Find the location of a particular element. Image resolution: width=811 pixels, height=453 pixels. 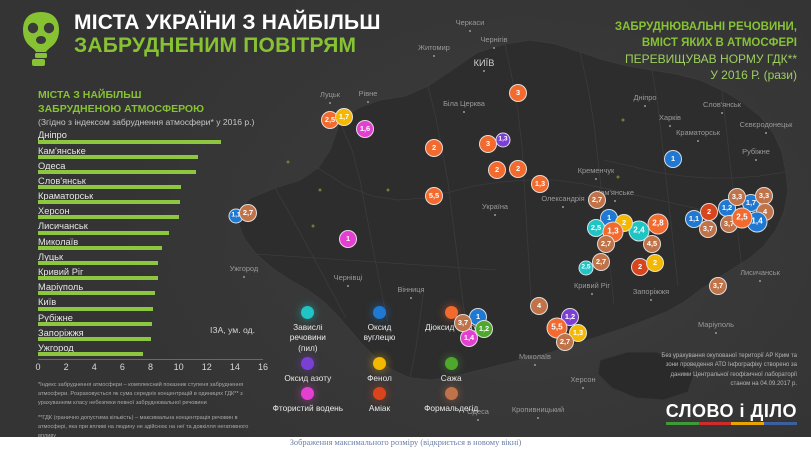

nitrogen-oxide-swatch-icon is located at coordinates (308, 364).